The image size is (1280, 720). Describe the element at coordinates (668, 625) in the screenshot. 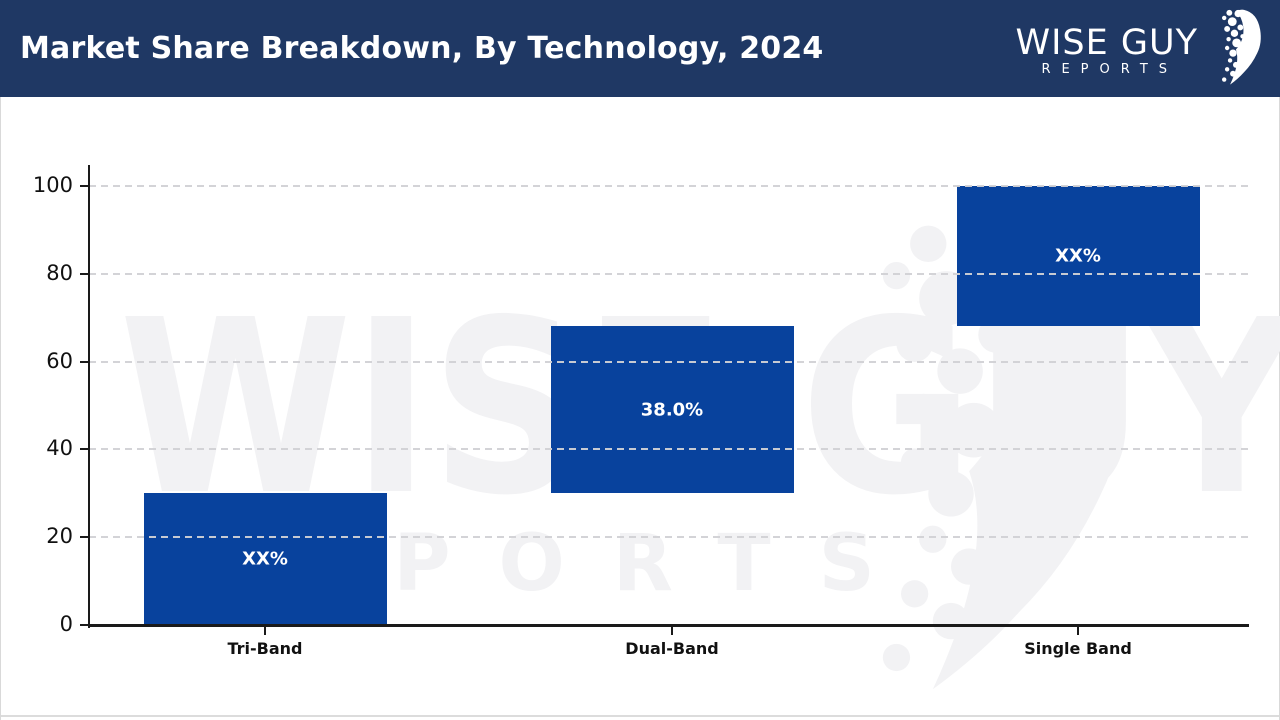

I see `x-axis-spine` at that location.